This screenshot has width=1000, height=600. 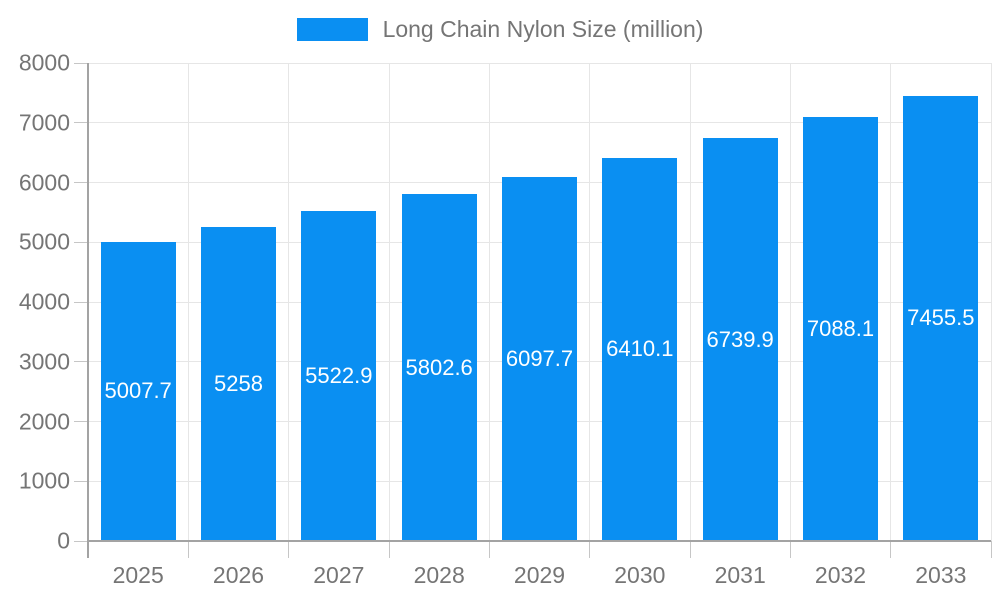 What do you see at coordinates (339, 575) in the screenshot?
I see `x-tick-label: 2027` at bounding box center [339, 575].